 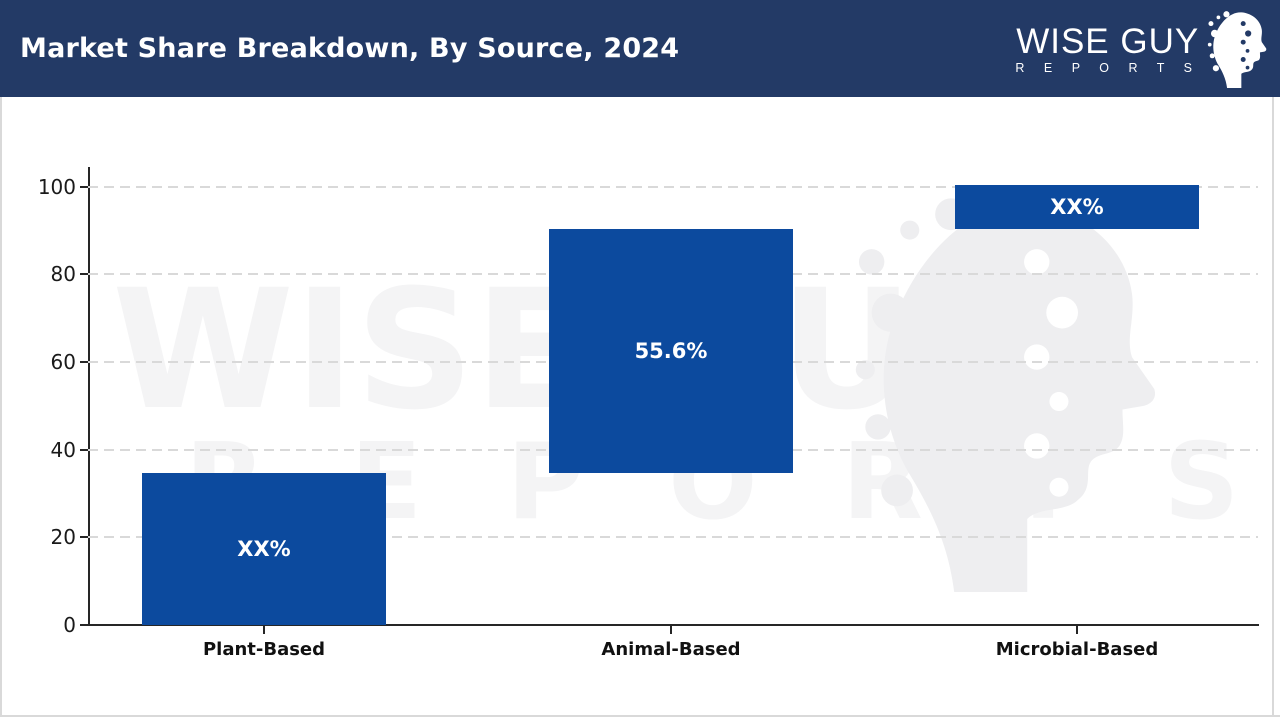 I want to click on logo-face-icon, so click(x=1237, y=50).